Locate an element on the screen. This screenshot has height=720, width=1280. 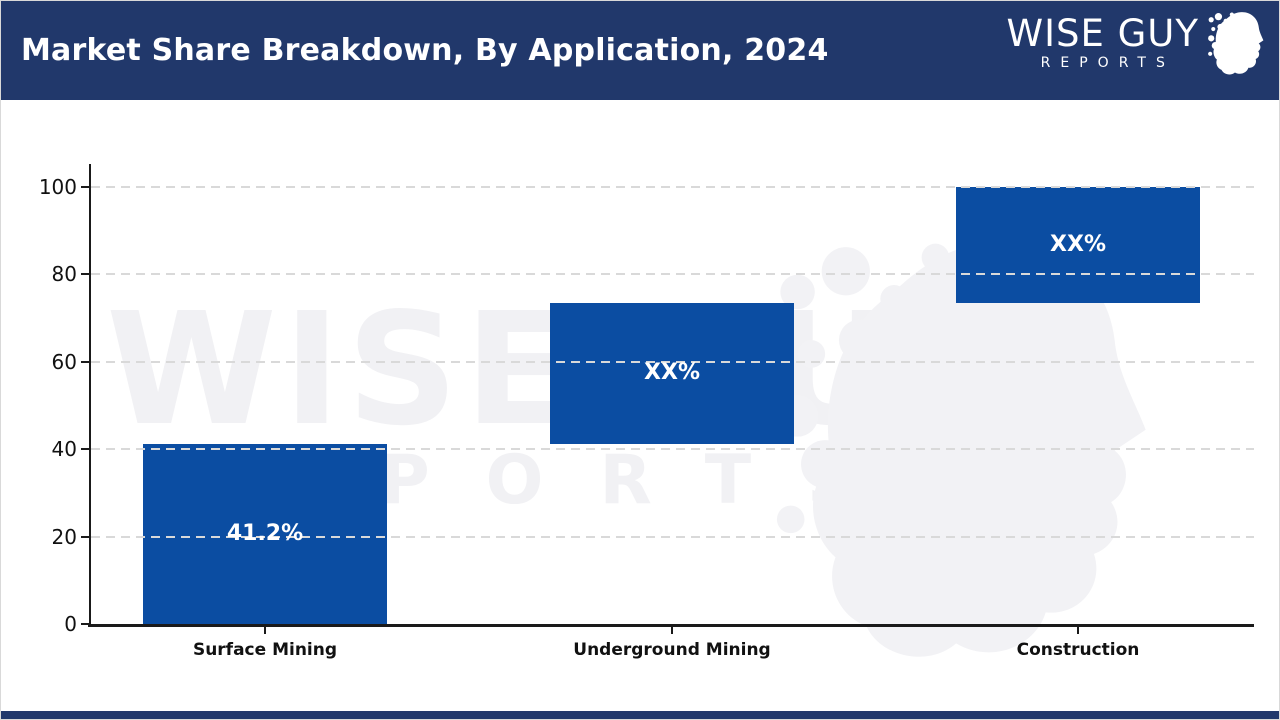
y-tick-label: 0 is located at coordinates (70, 624).